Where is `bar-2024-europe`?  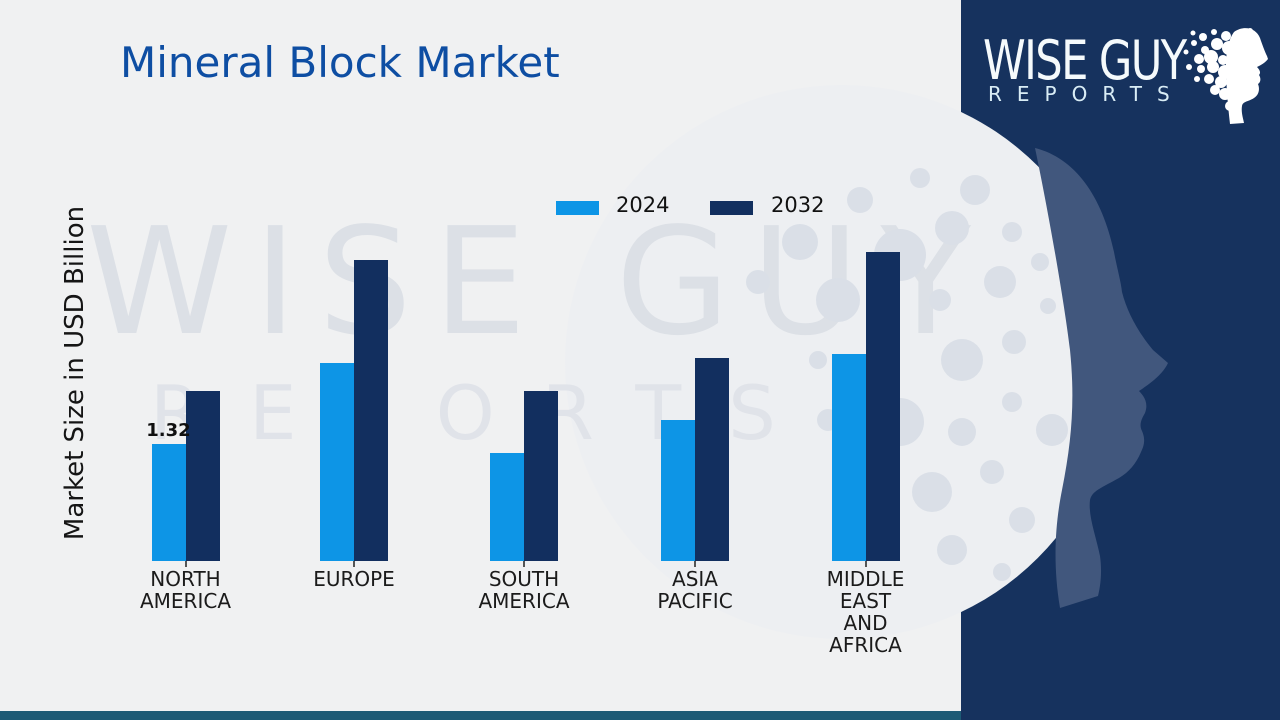
bar-2024-europe is located at coordinates (337, 462).